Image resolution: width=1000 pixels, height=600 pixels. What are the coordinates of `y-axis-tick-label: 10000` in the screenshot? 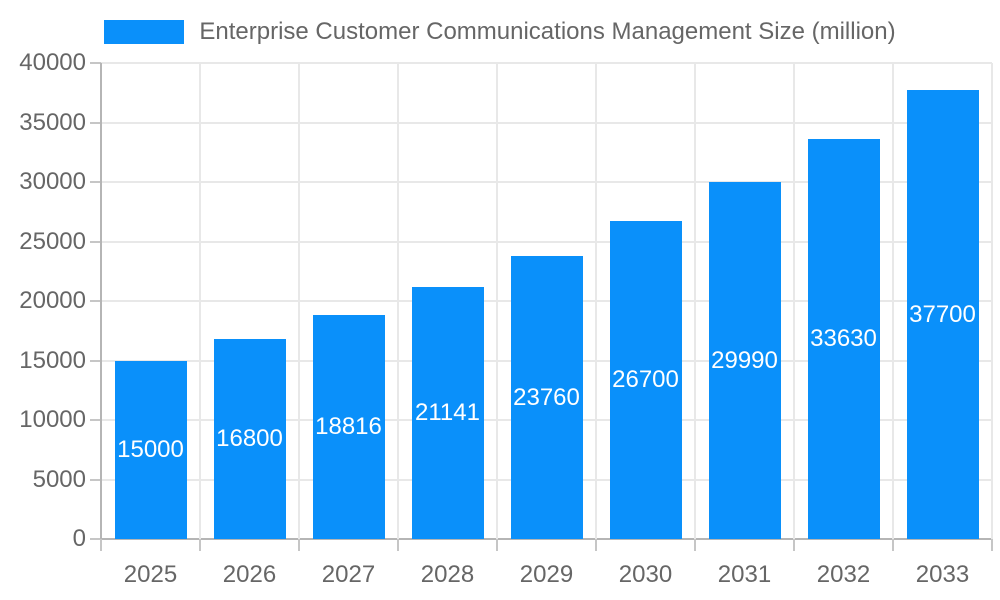 It's located at (52, 419).